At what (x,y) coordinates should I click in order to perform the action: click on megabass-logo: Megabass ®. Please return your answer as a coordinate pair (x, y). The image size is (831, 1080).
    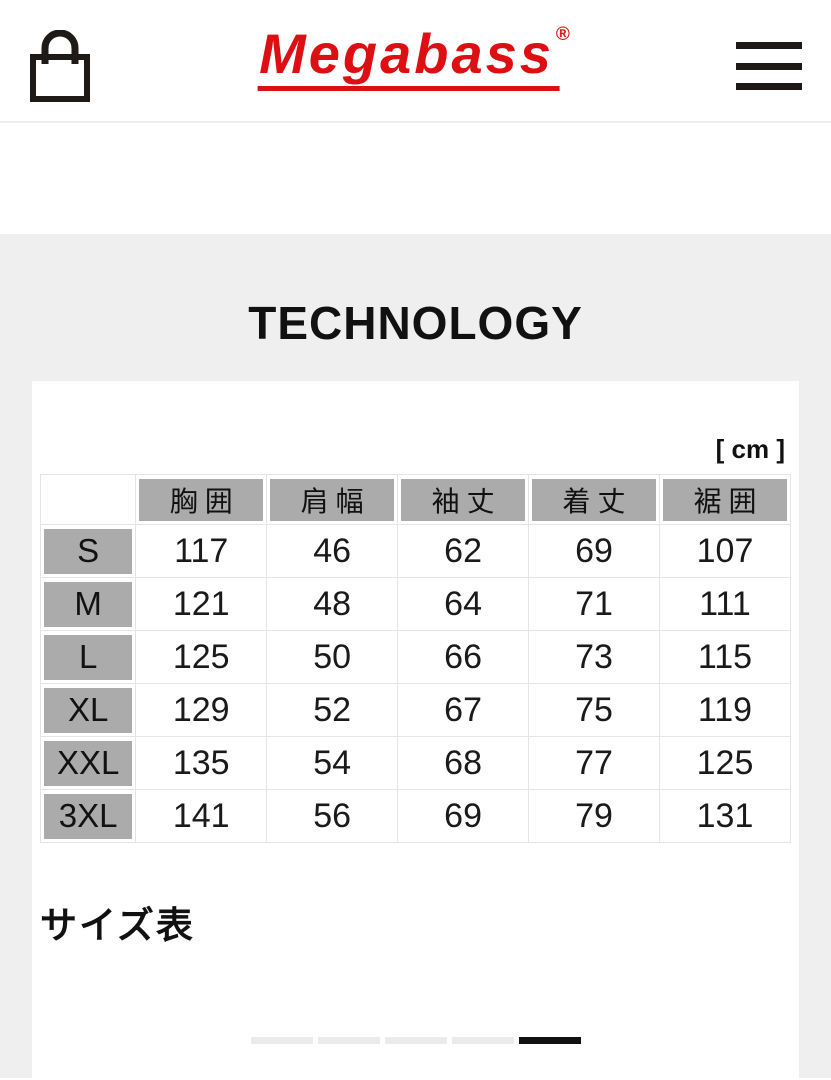
    Looking at the image, I should click on (415, 57).